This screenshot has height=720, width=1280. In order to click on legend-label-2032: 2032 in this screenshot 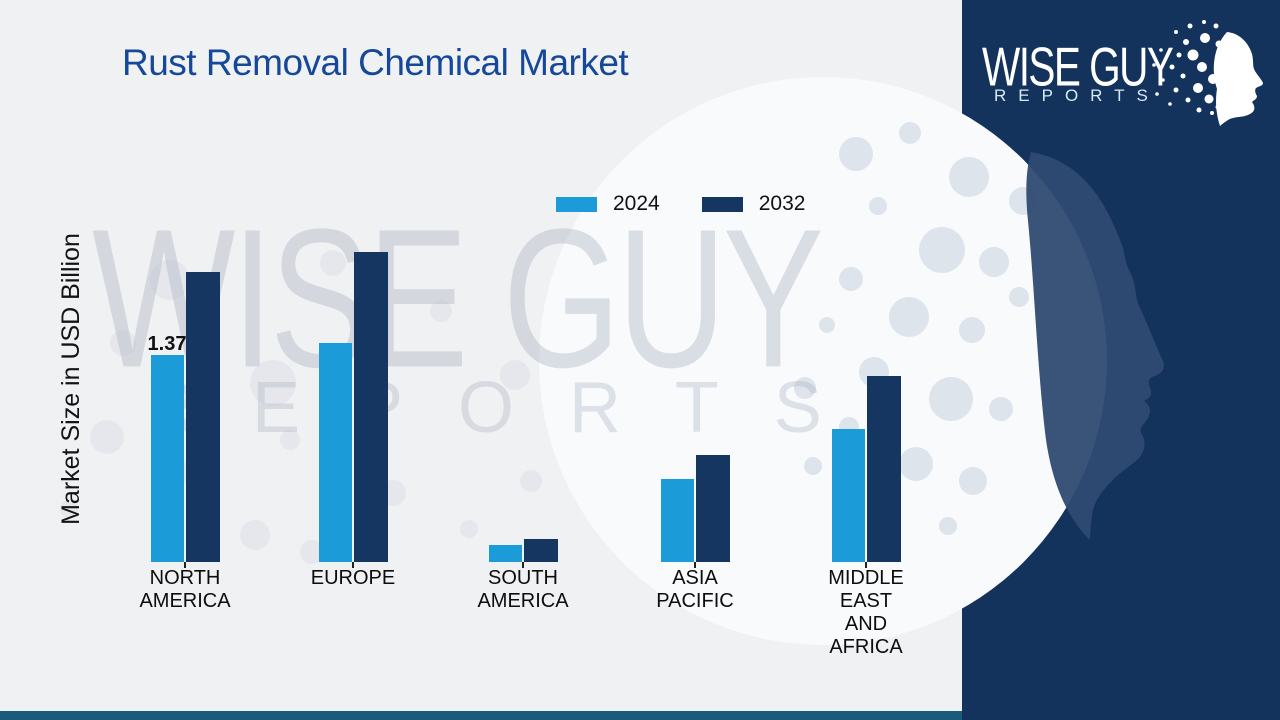, I will do `click(782, 203)`.